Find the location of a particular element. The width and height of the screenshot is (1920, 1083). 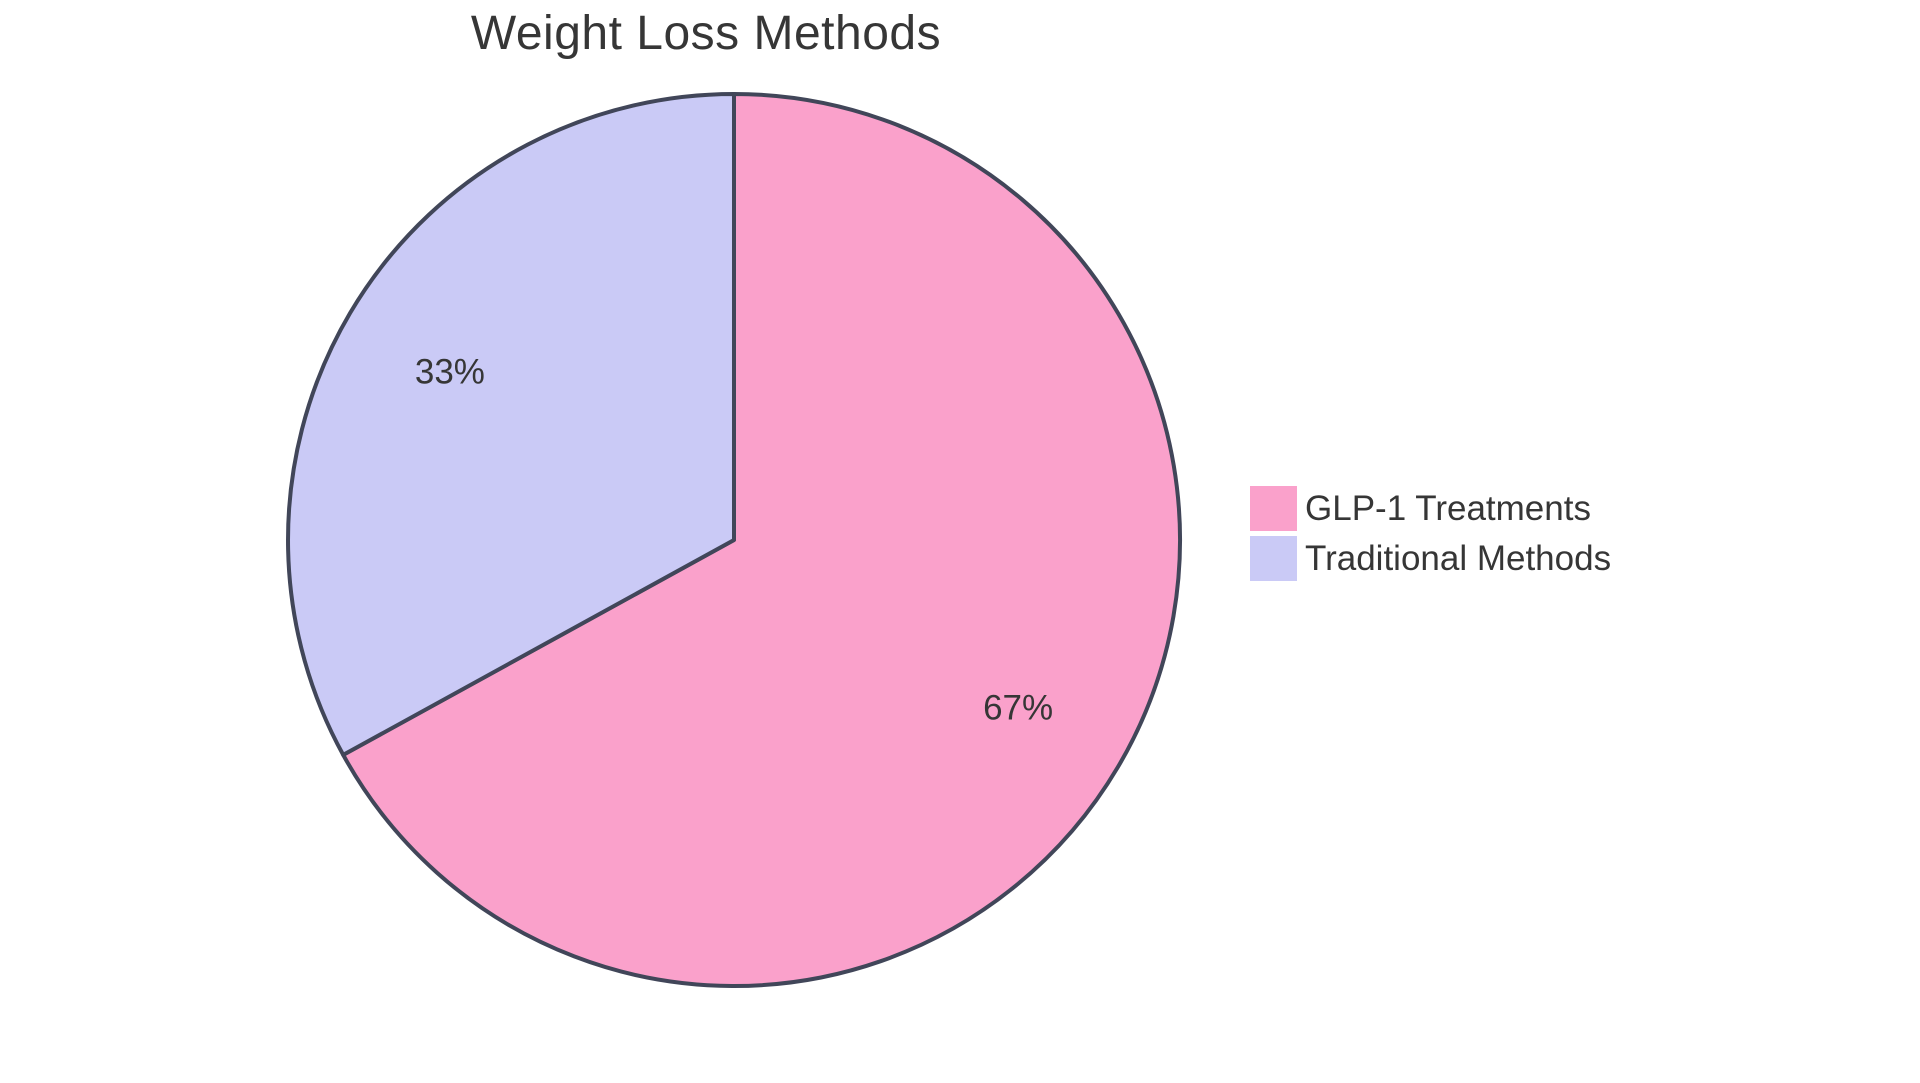

legend-label-glp1-treatments: GLP-1 Treatments is located at coordinates (1448, 508).